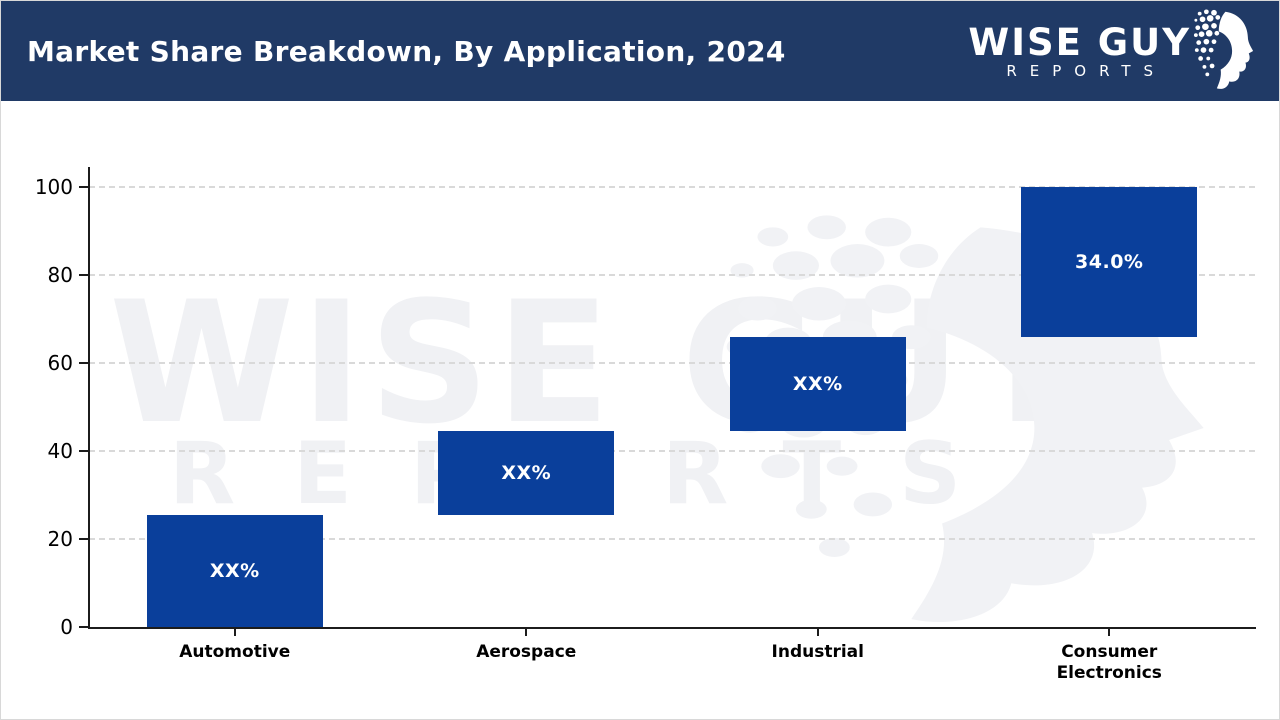 This screenshot has height=720, width=1280. I want to click on bar-label: 34.0%, so click(1109, 261).